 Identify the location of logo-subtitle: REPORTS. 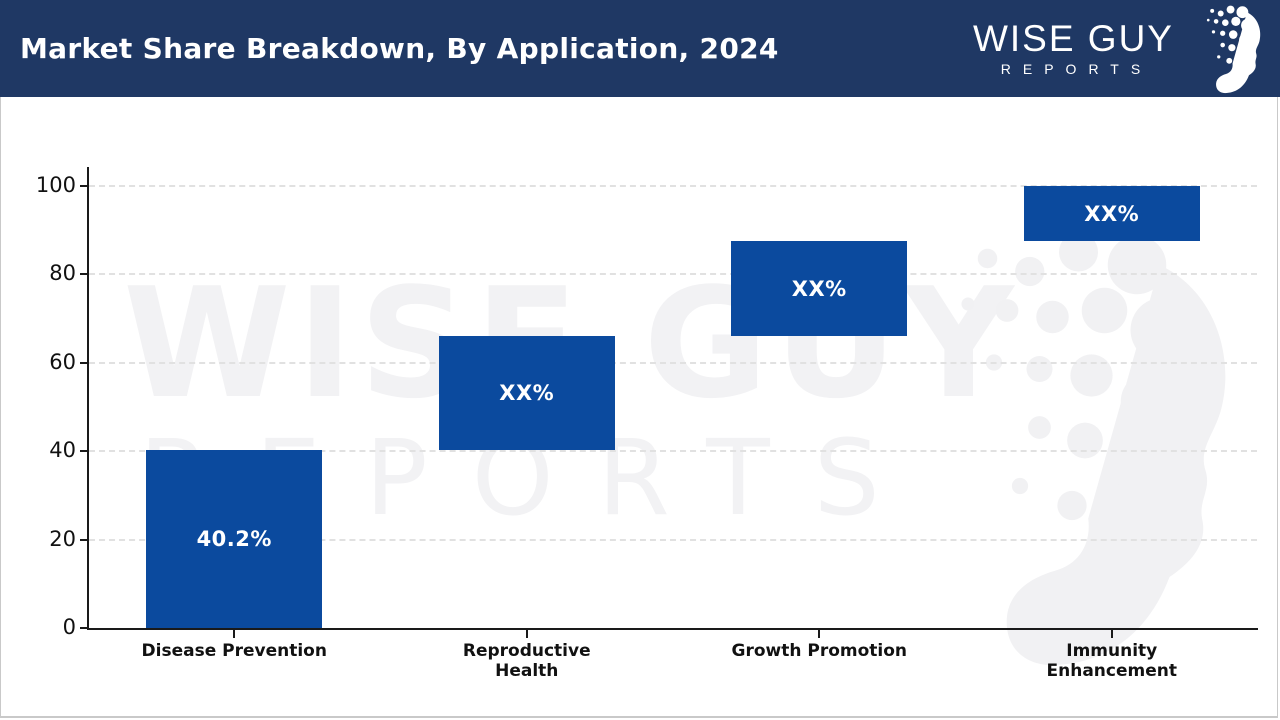
(1076, 68).